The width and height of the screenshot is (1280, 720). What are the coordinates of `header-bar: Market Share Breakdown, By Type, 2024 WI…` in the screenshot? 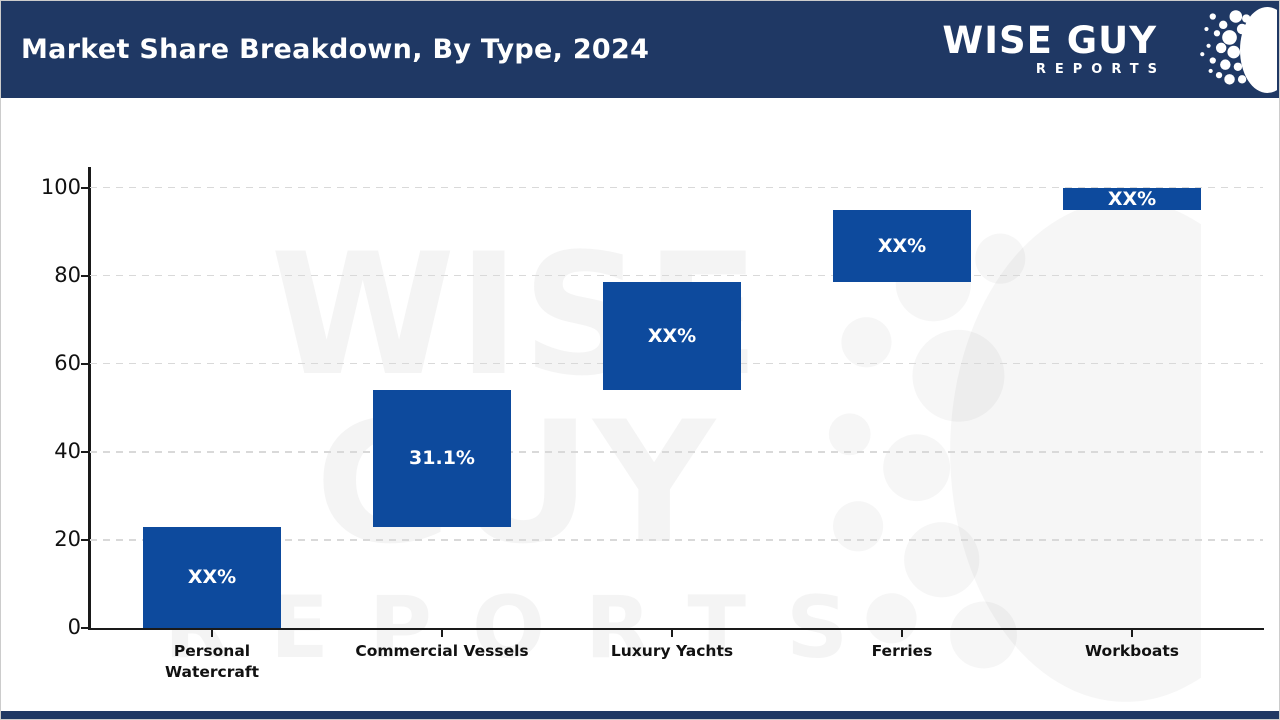 It's located at (640, 49).